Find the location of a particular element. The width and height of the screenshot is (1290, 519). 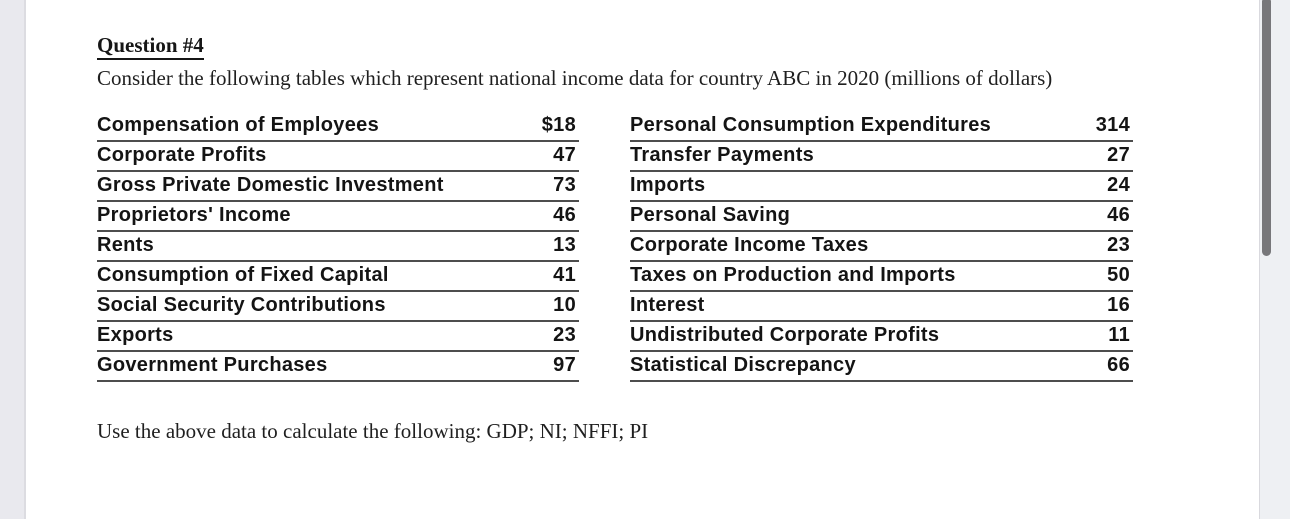

row-label: Imports is located at coordinates (668, 185).